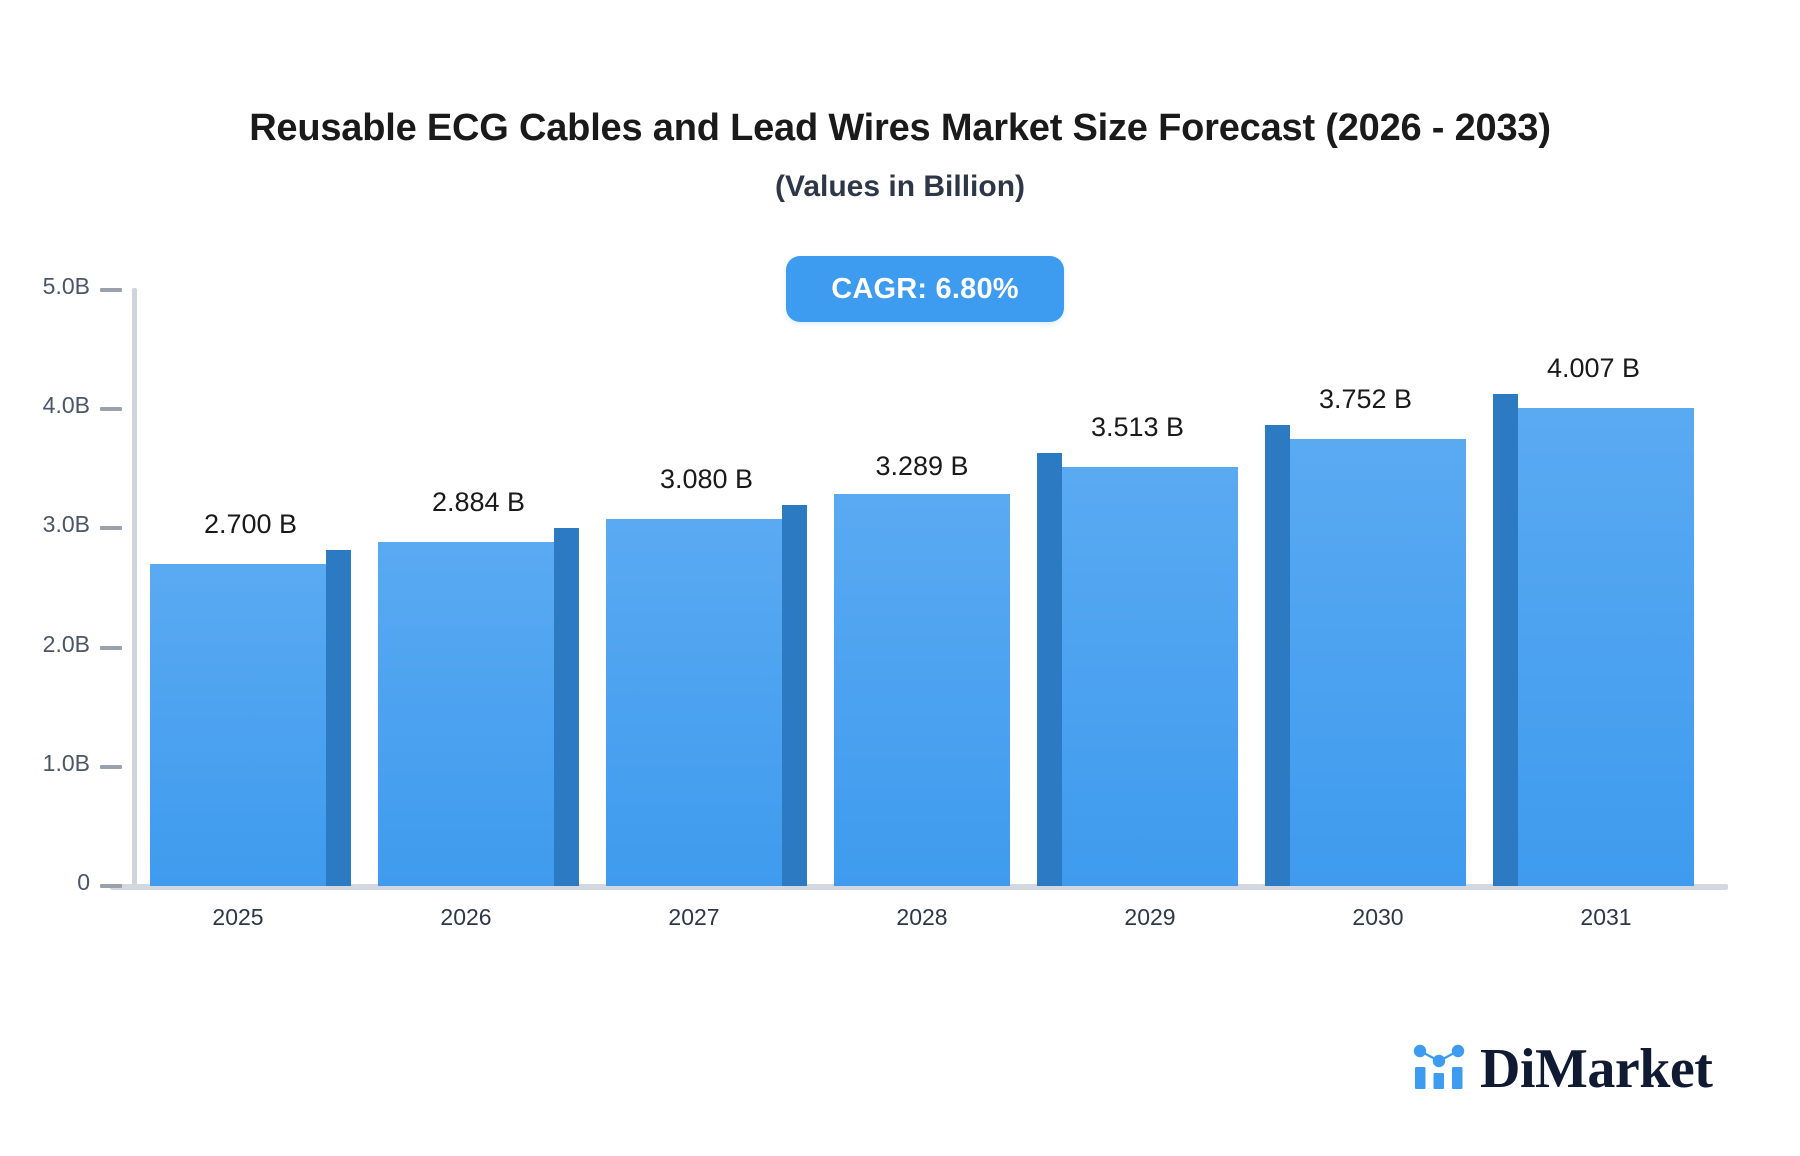 This screenshot has width=1800, height=1156. I want to click on chart-subtitle: (Values in Billion), so click(900, 186).